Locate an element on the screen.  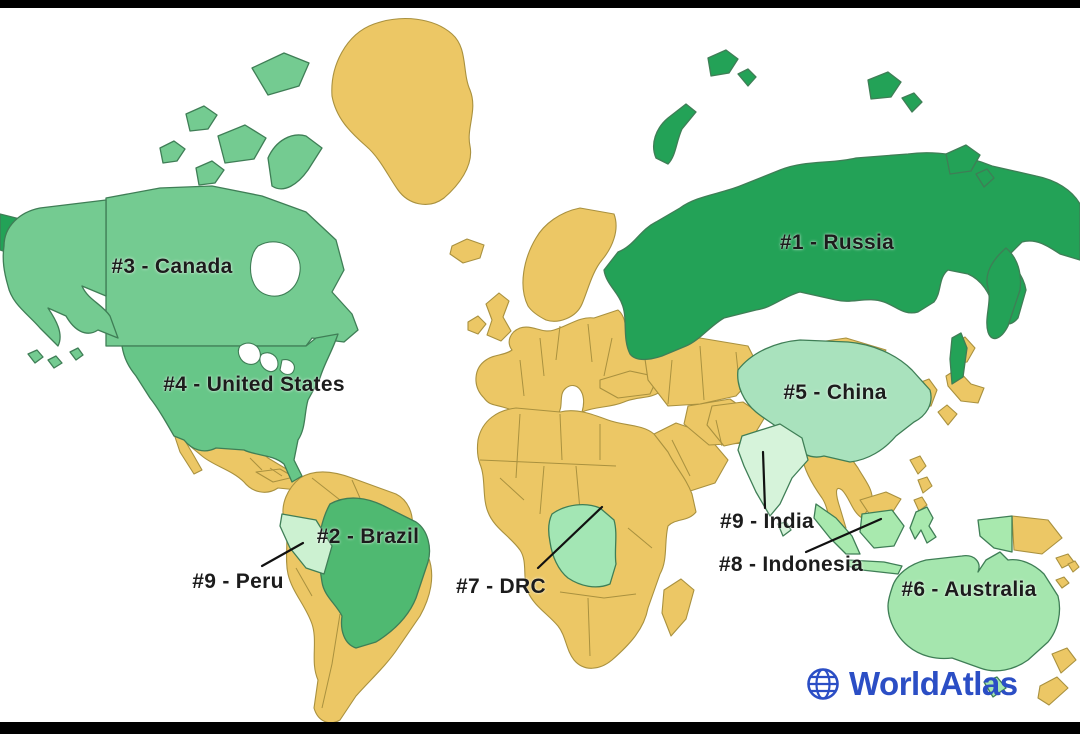
country-australia is located at coordinates (974, 624).